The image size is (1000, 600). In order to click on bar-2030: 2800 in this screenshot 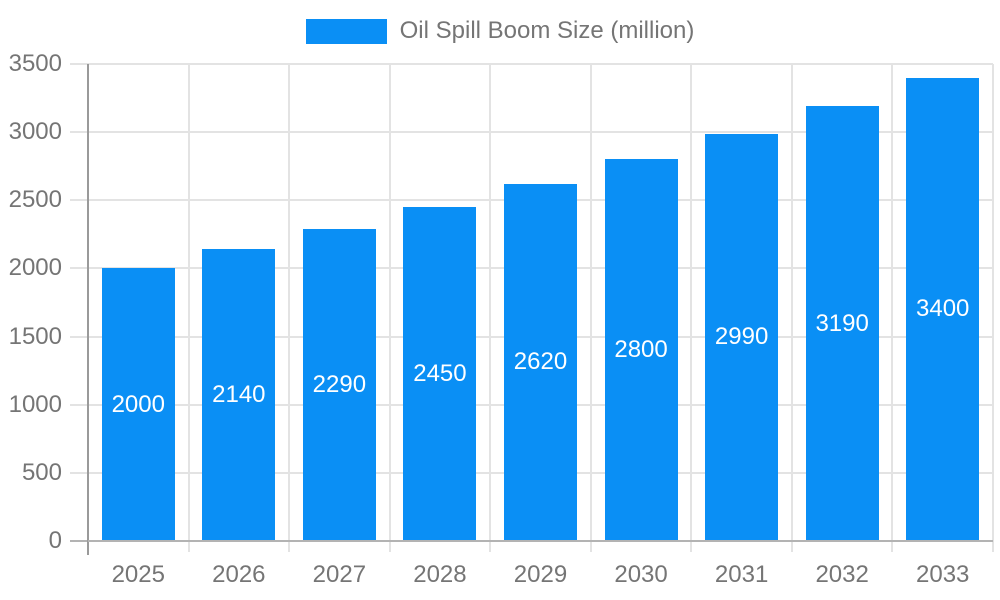, I will do `click(641, 350)`.